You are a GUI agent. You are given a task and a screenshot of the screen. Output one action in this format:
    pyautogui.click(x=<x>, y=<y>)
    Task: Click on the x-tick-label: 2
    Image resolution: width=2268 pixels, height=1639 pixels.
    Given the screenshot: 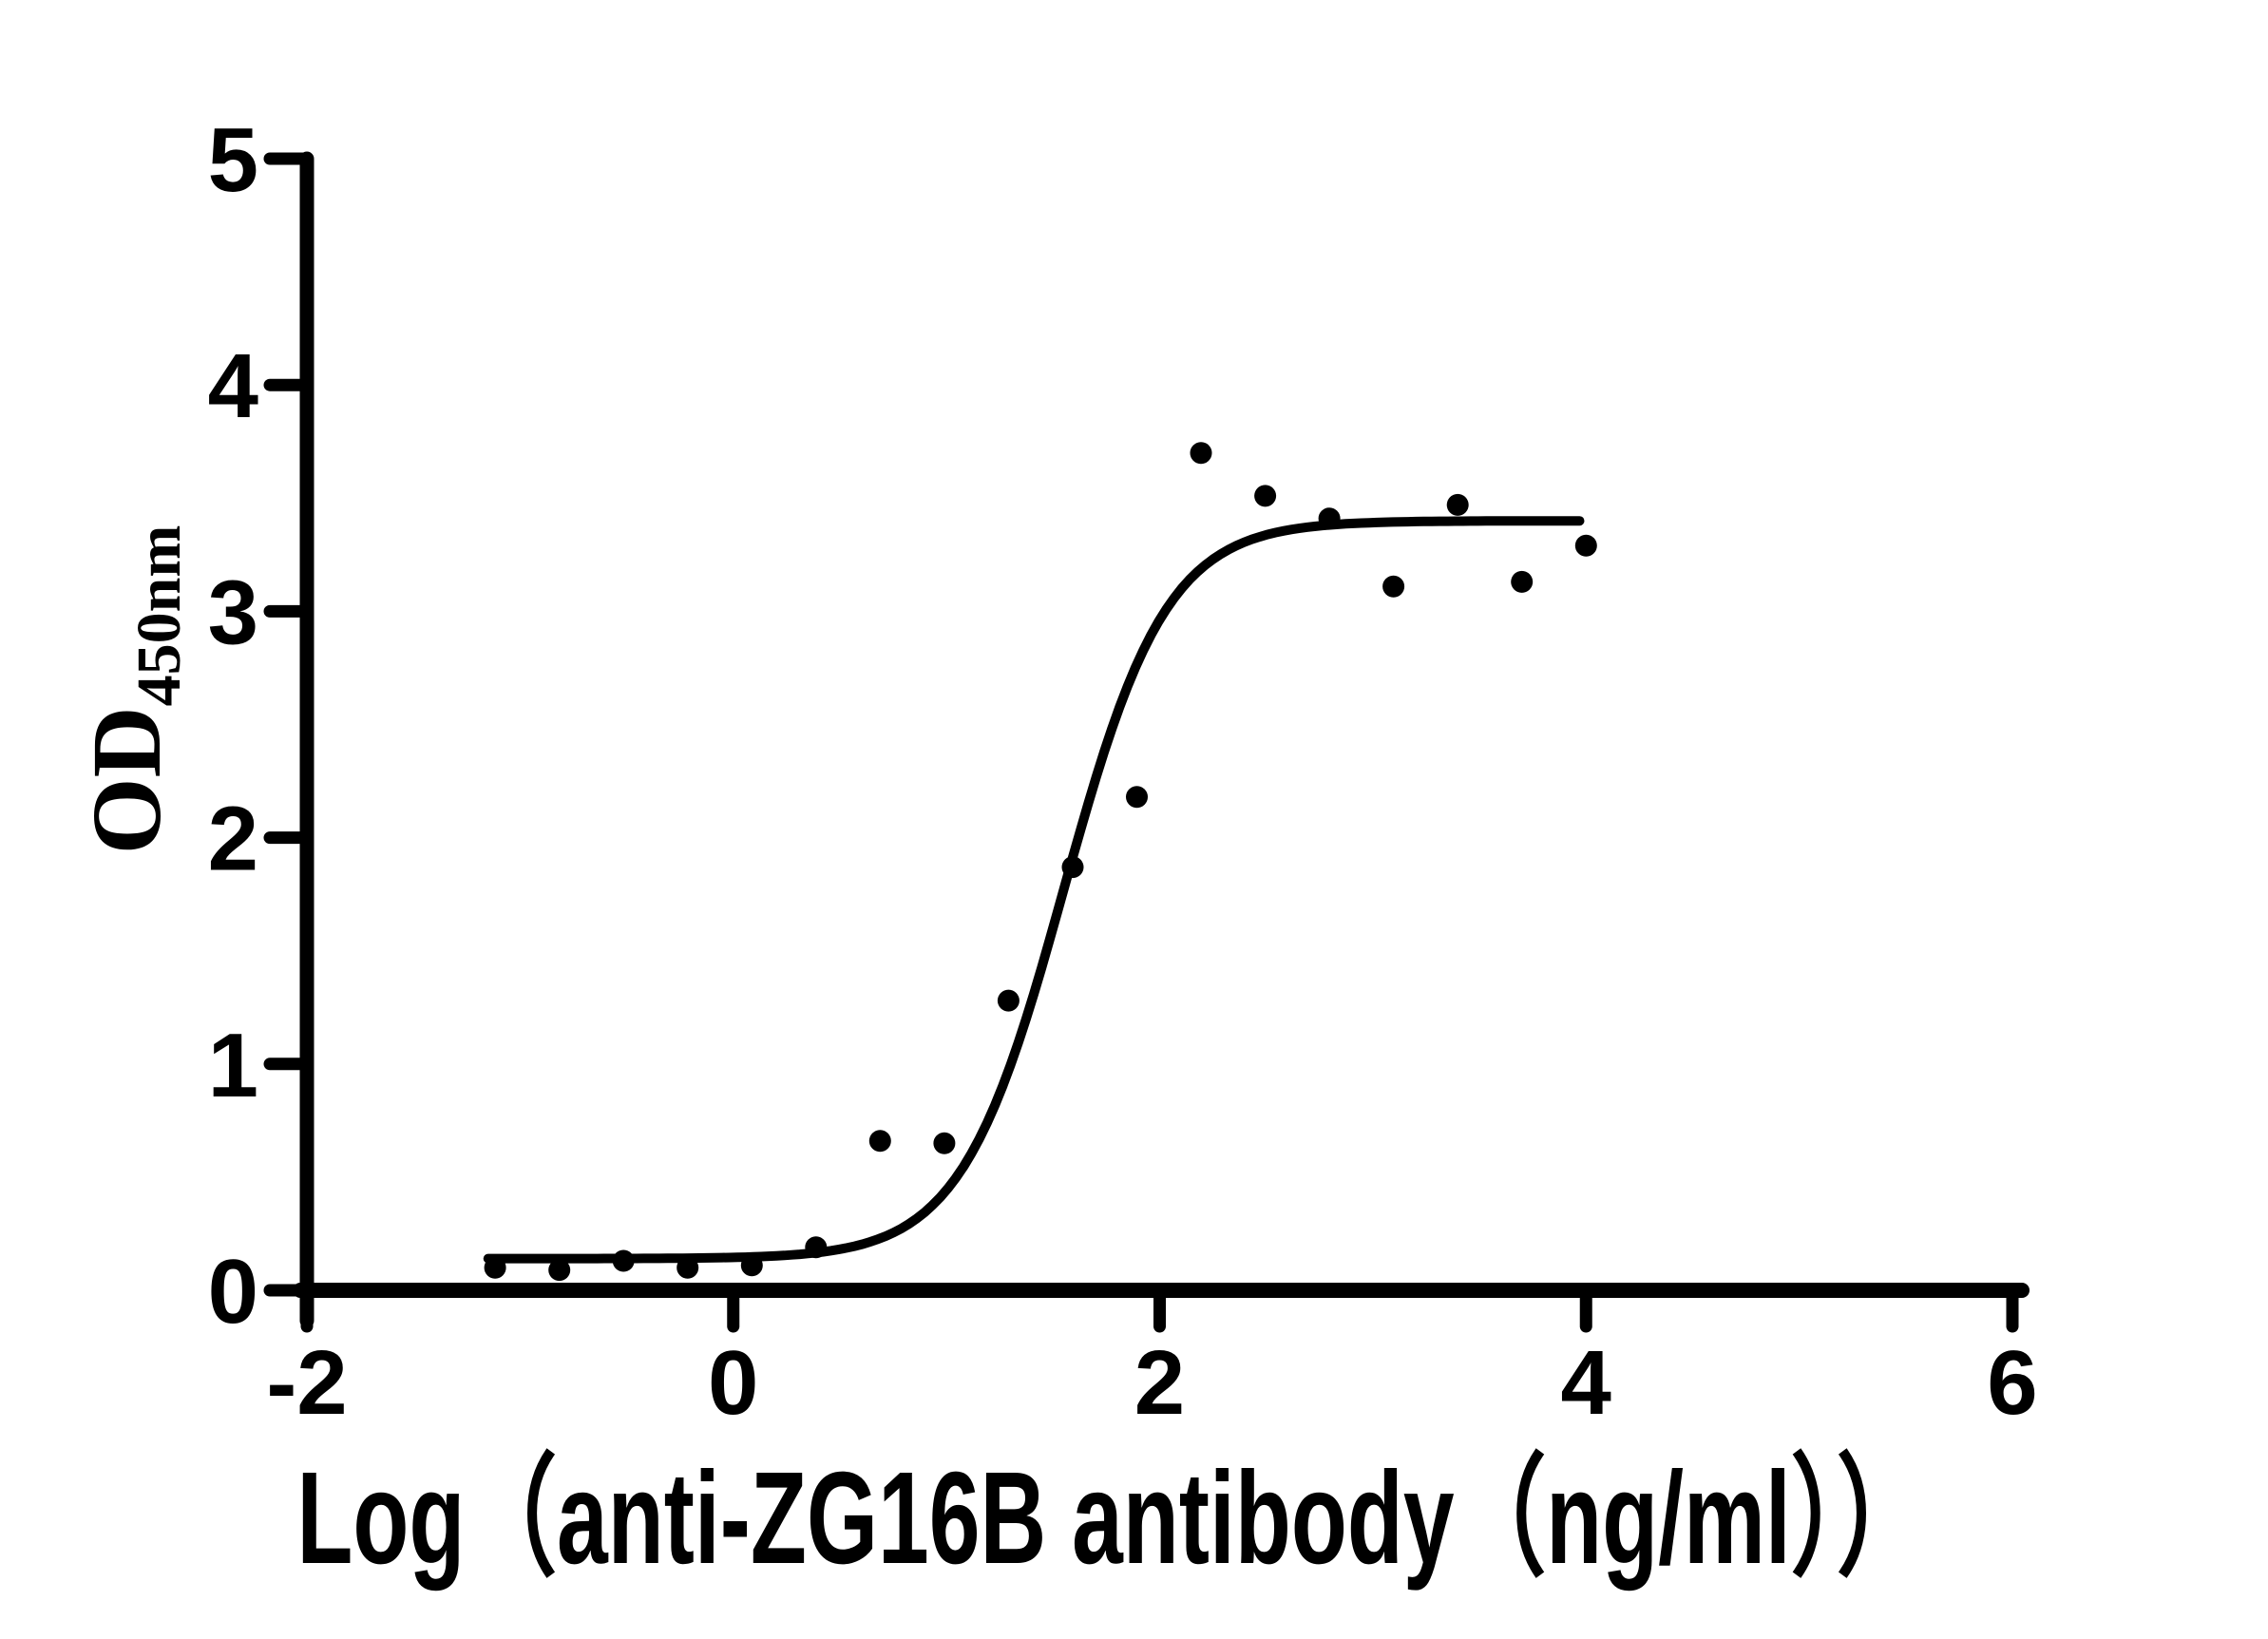 What is the action you would take?
    pyautogui.click(x=1160, y=1383)
    